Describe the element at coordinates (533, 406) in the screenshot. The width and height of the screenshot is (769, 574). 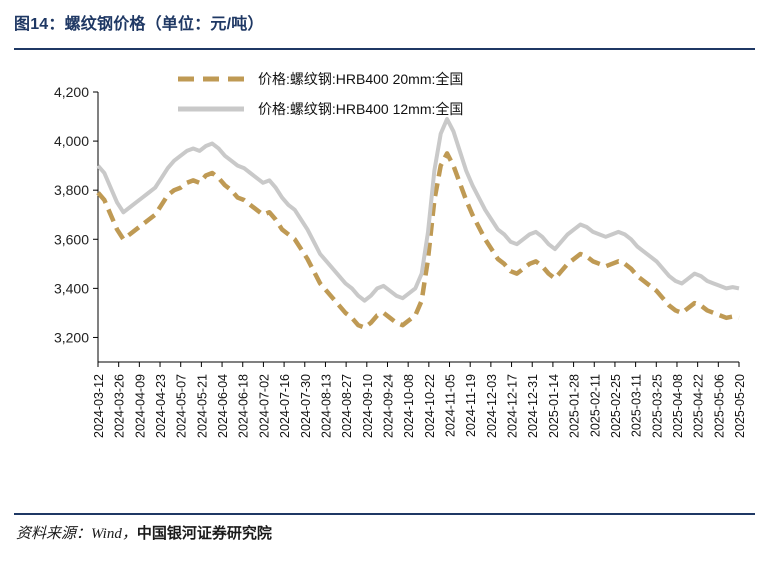
I see `svg-text: 2024-12-31` at that location.